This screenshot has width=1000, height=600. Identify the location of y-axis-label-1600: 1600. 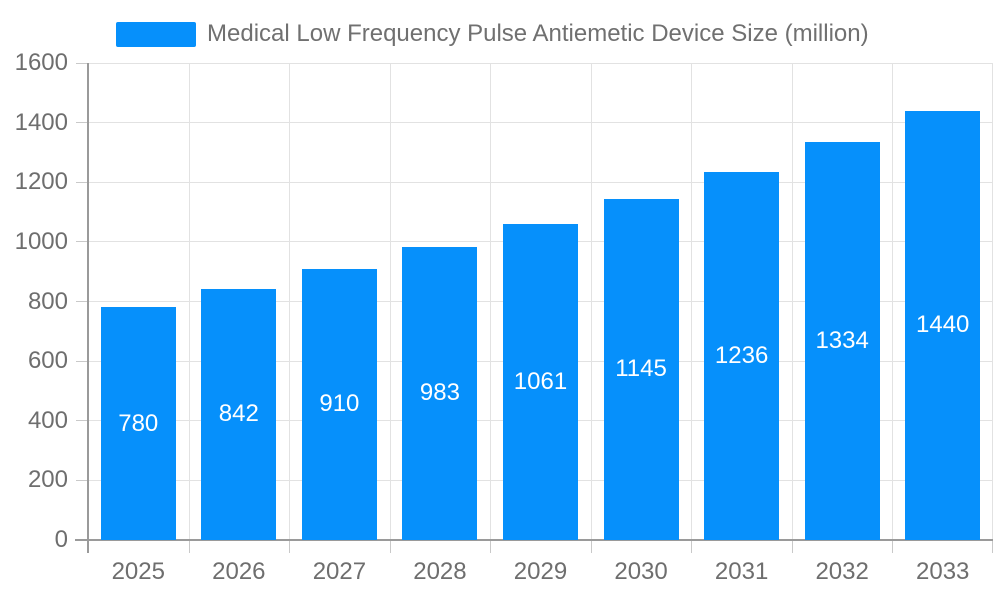
(41, 62).